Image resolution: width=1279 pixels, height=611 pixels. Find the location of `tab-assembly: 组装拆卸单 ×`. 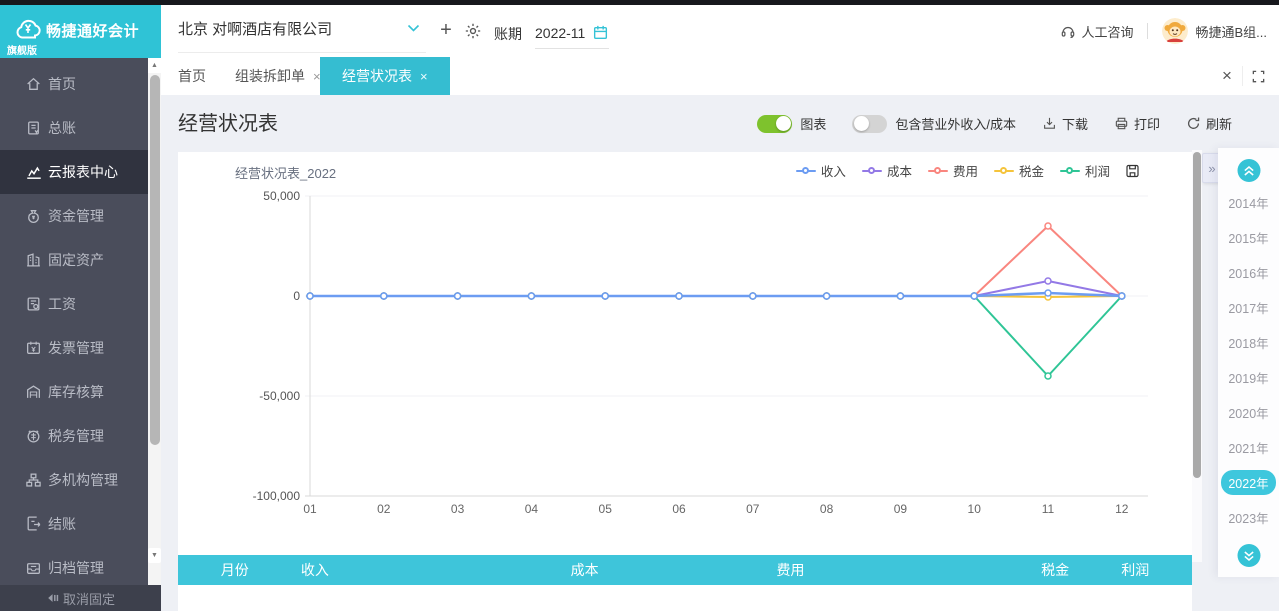

tab-assembly: 组装拆卸单 × is located at coordinates (278, 76).